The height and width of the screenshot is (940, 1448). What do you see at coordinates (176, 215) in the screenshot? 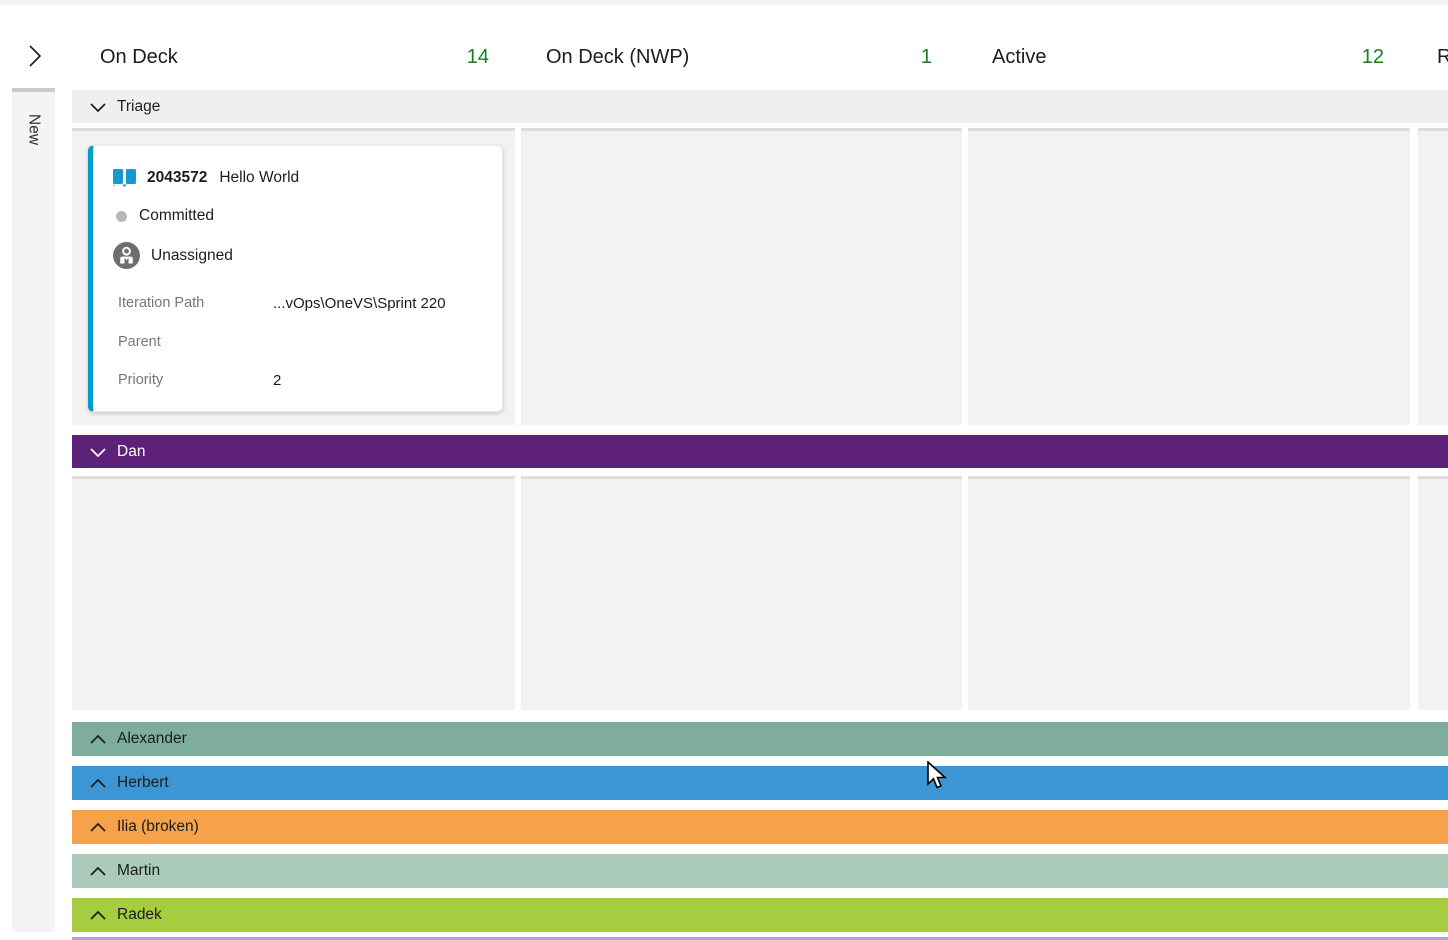
I see `work-item-state: Committed` at bounding box center [176, 215].